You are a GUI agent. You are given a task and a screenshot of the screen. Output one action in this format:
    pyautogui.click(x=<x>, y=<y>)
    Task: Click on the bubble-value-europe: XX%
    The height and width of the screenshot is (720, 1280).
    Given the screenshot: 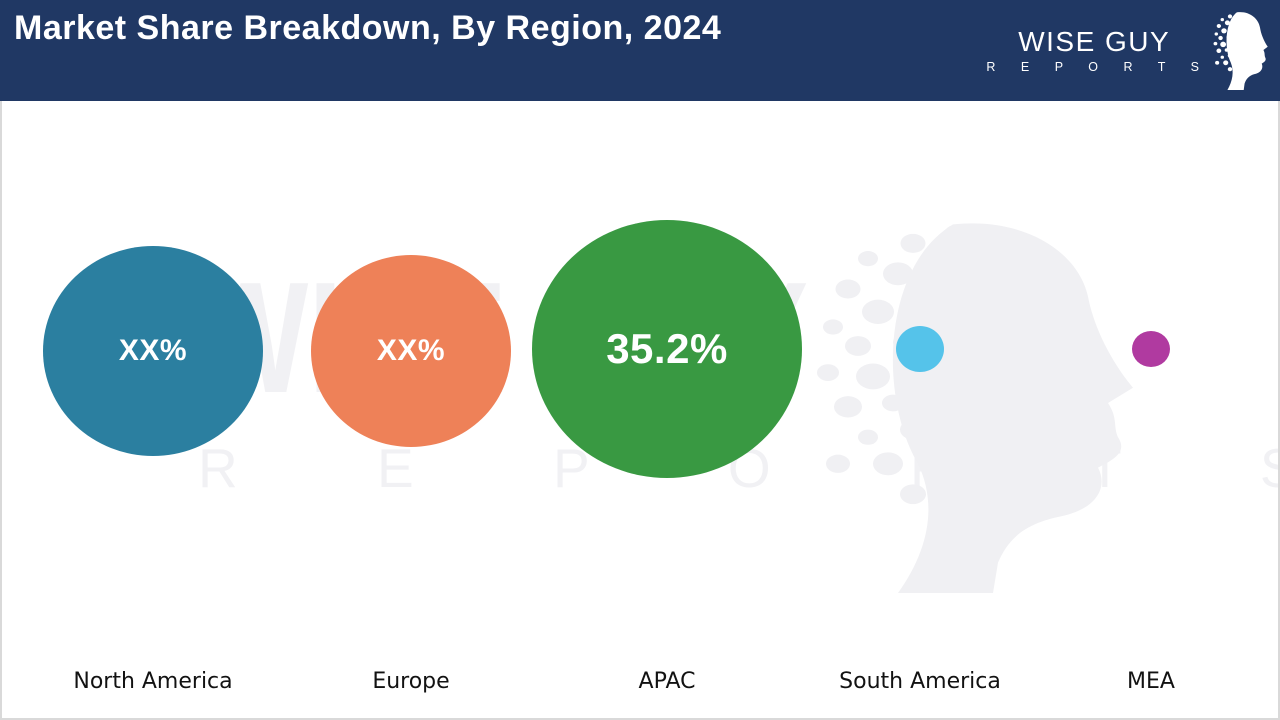 What is the action you would take?
    pyautogui.click(x=411, y=350)
    